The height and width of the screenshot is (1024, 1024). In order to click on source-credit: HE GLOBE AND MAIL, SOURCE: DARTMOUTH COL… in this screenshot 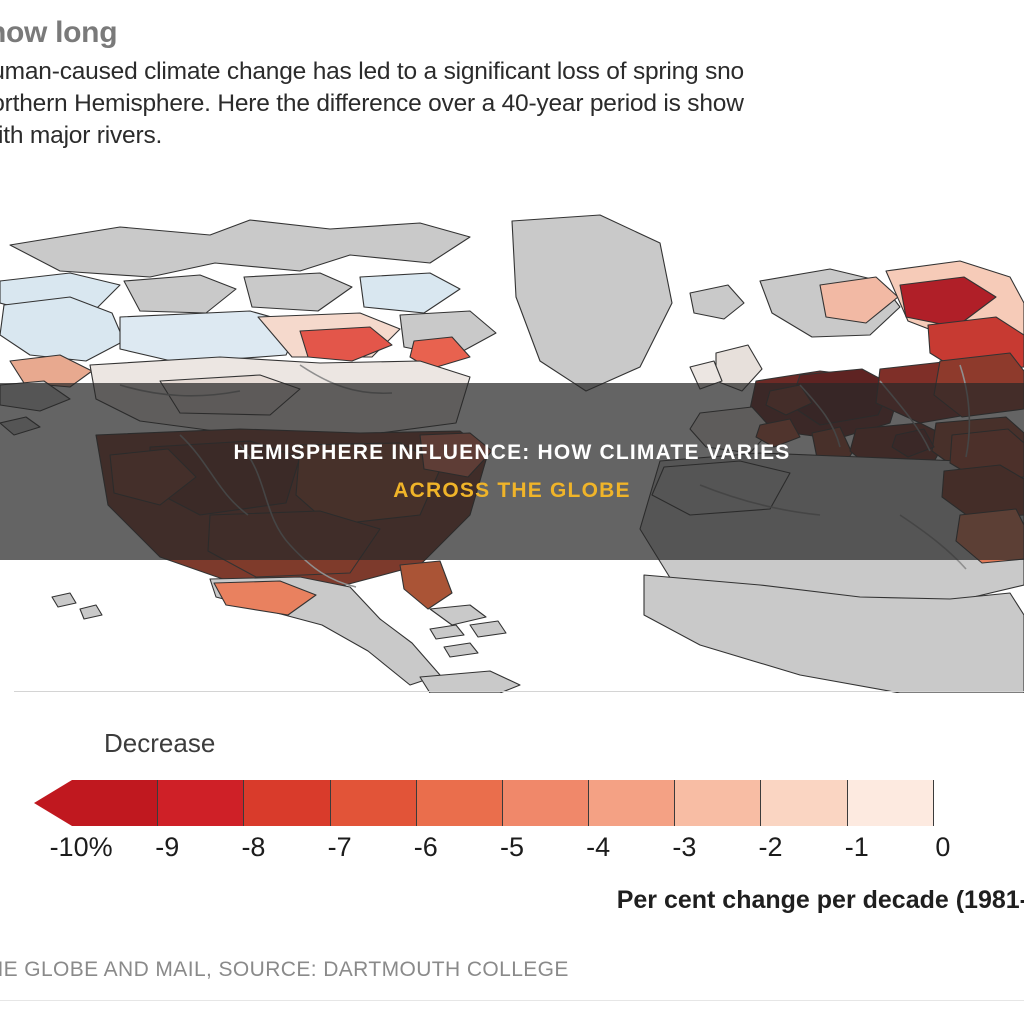, I will do `click(284, 969)`.